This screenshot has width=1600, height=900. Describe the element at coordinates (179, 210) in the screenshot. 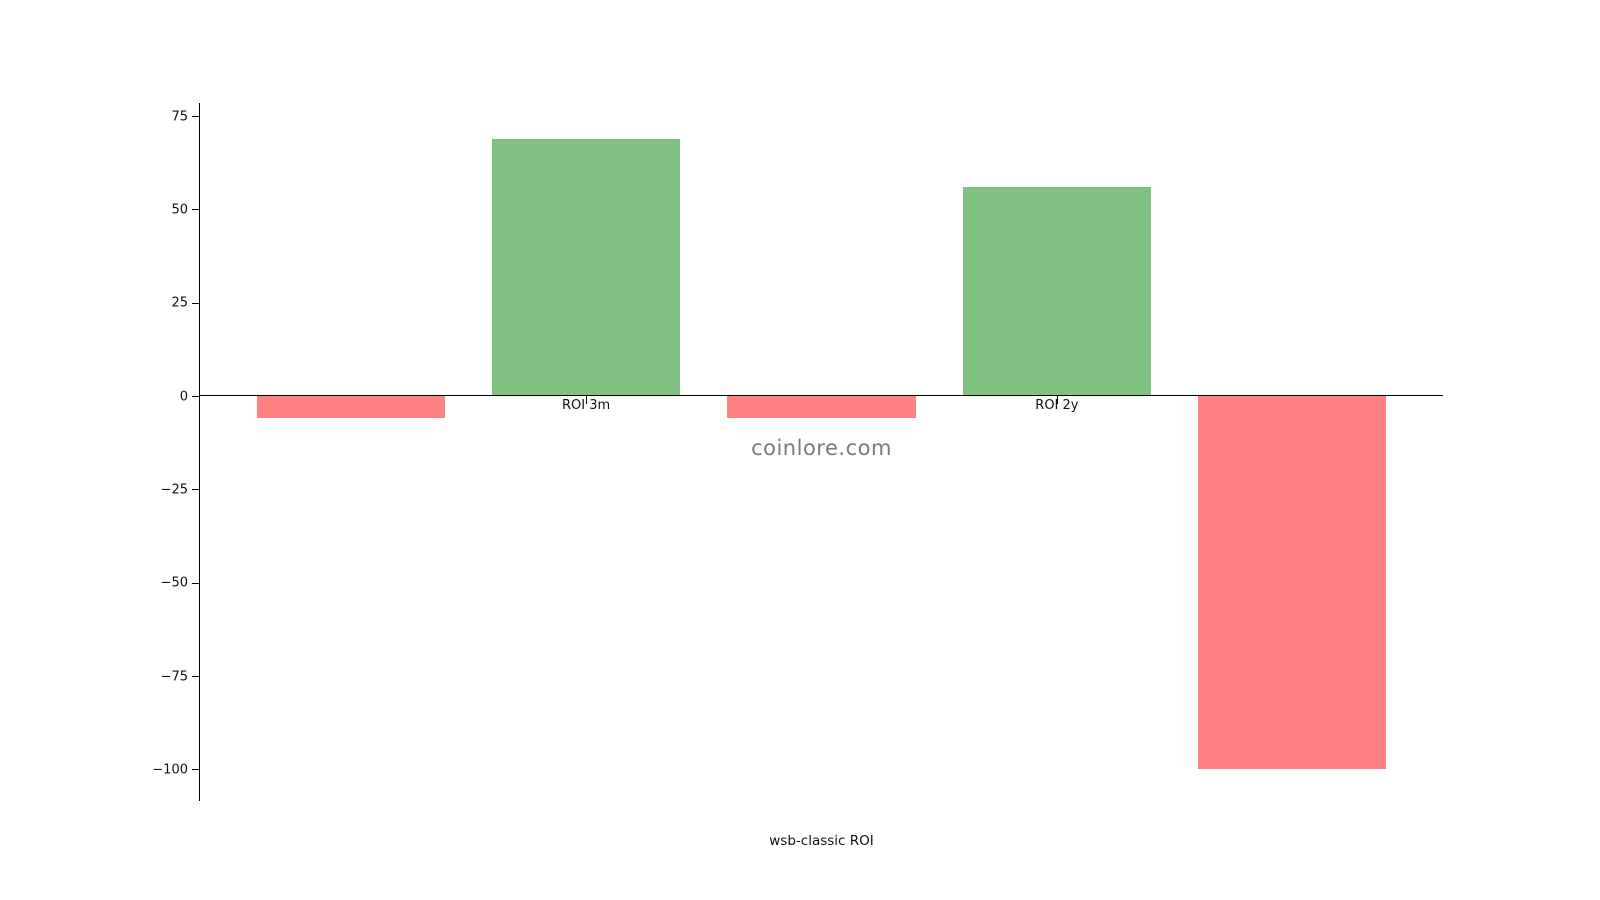

I see `y-tick-label: 50` at that location.